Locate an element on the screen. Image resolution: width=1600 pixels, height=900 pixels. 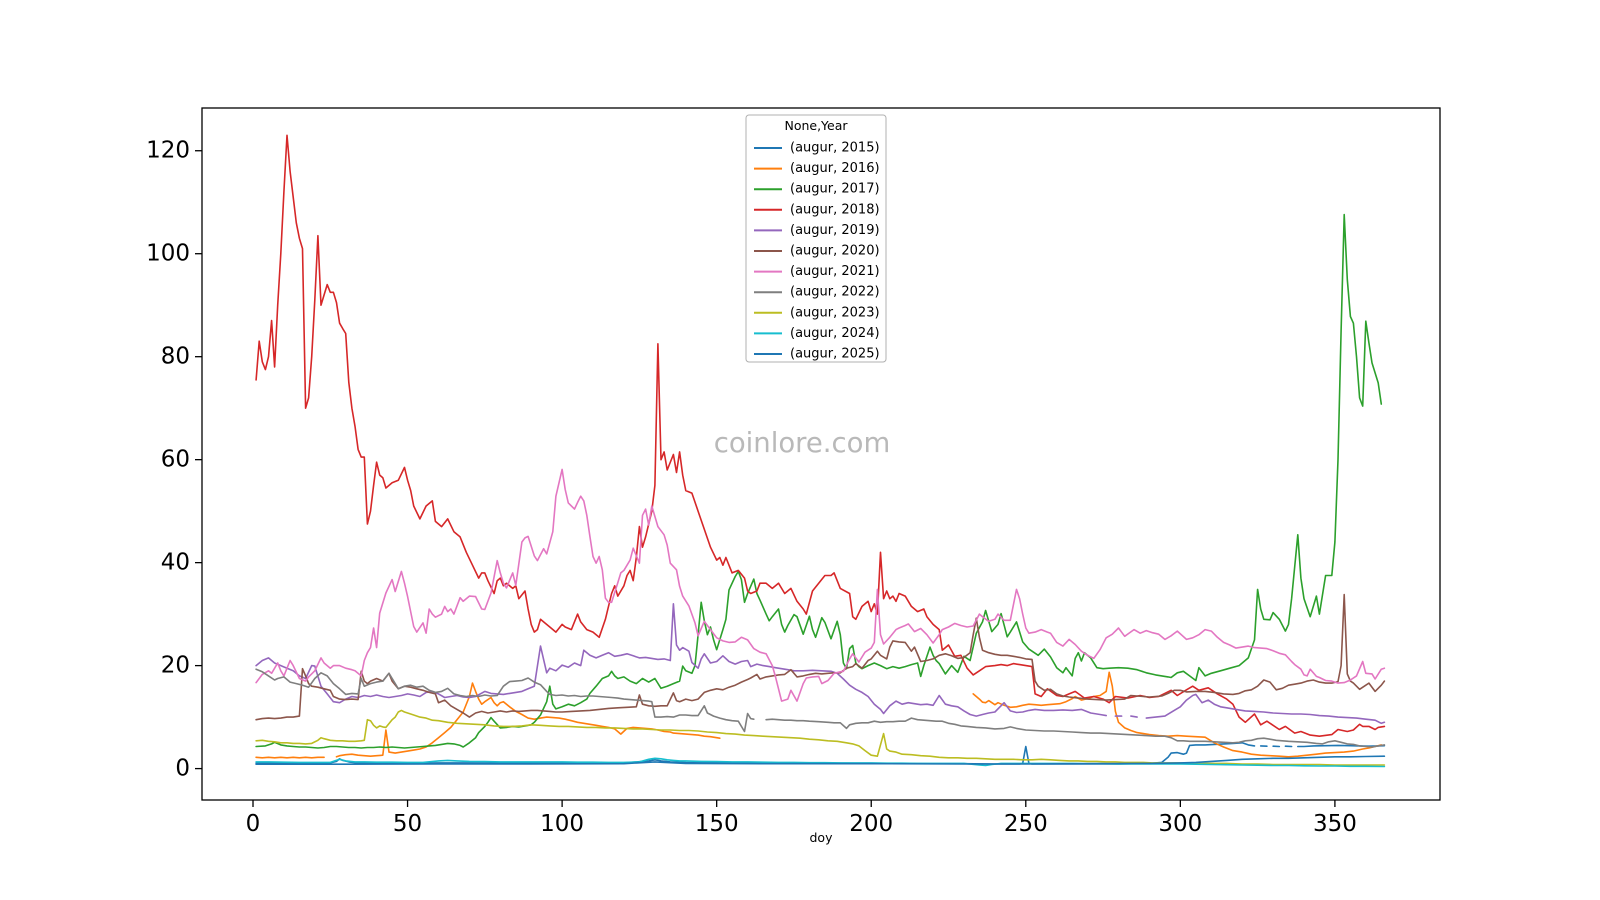
series-line-augur-2025 is located at coordinates (820, 760).